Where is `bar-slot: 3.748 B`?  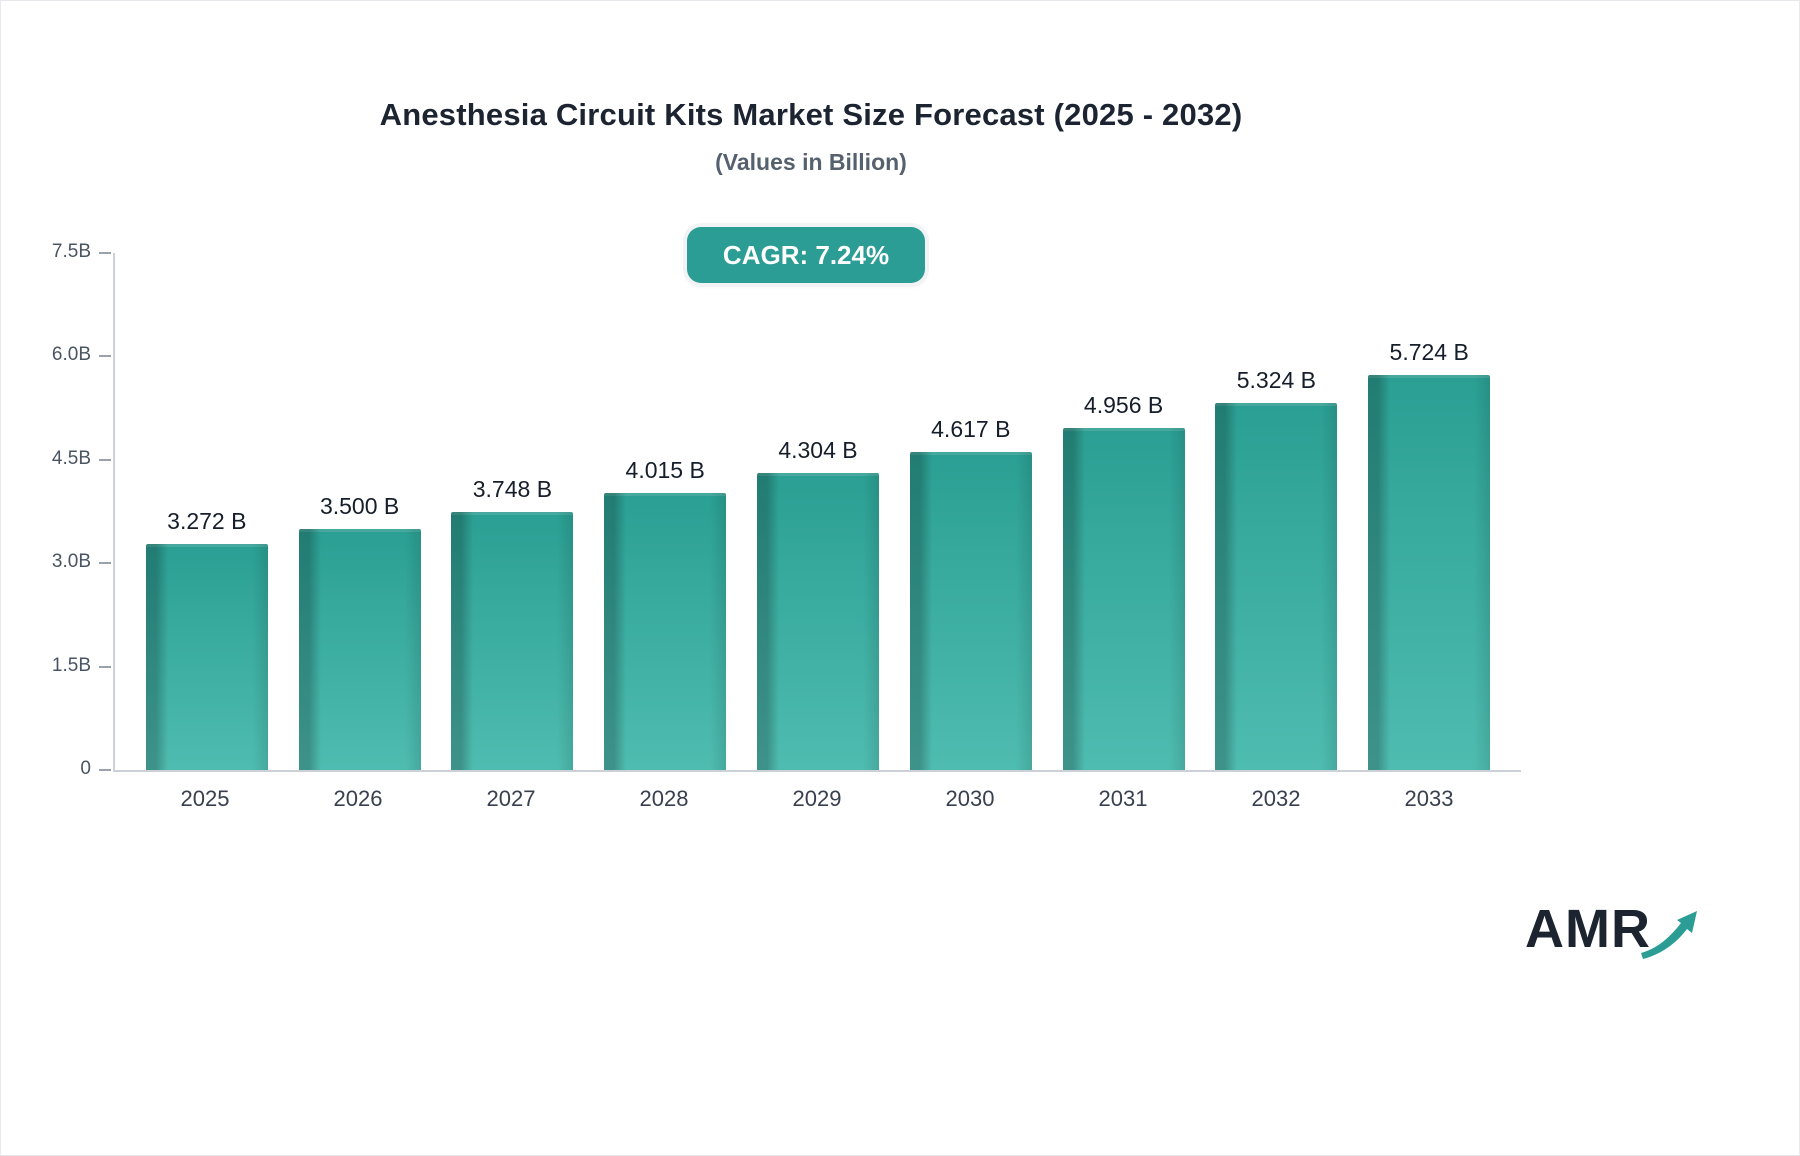 bar-slot: 3.748 B is located at coordinates (512, 511).